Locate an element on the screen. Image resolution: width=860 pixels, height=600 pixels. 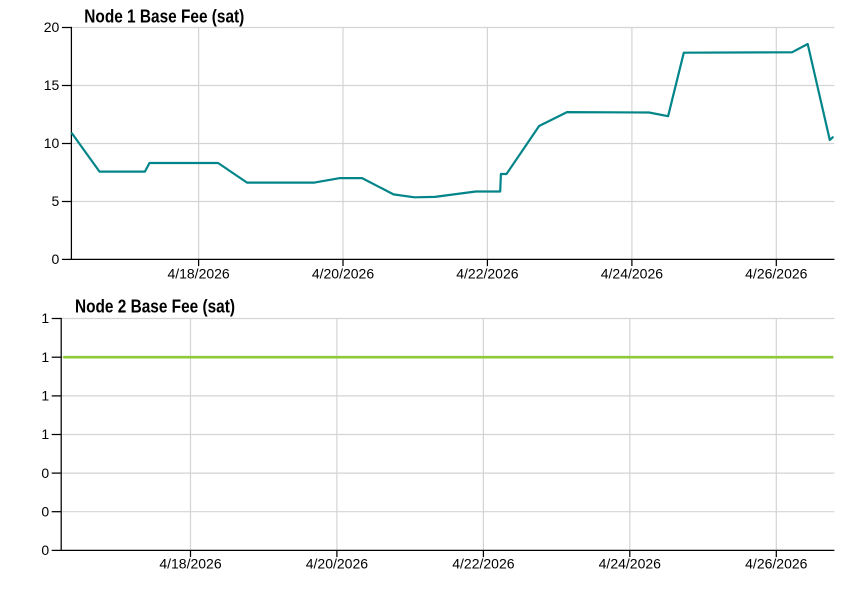
svg-text: Node 2 Base Fee (sat) is located at coordinates (155, 307).